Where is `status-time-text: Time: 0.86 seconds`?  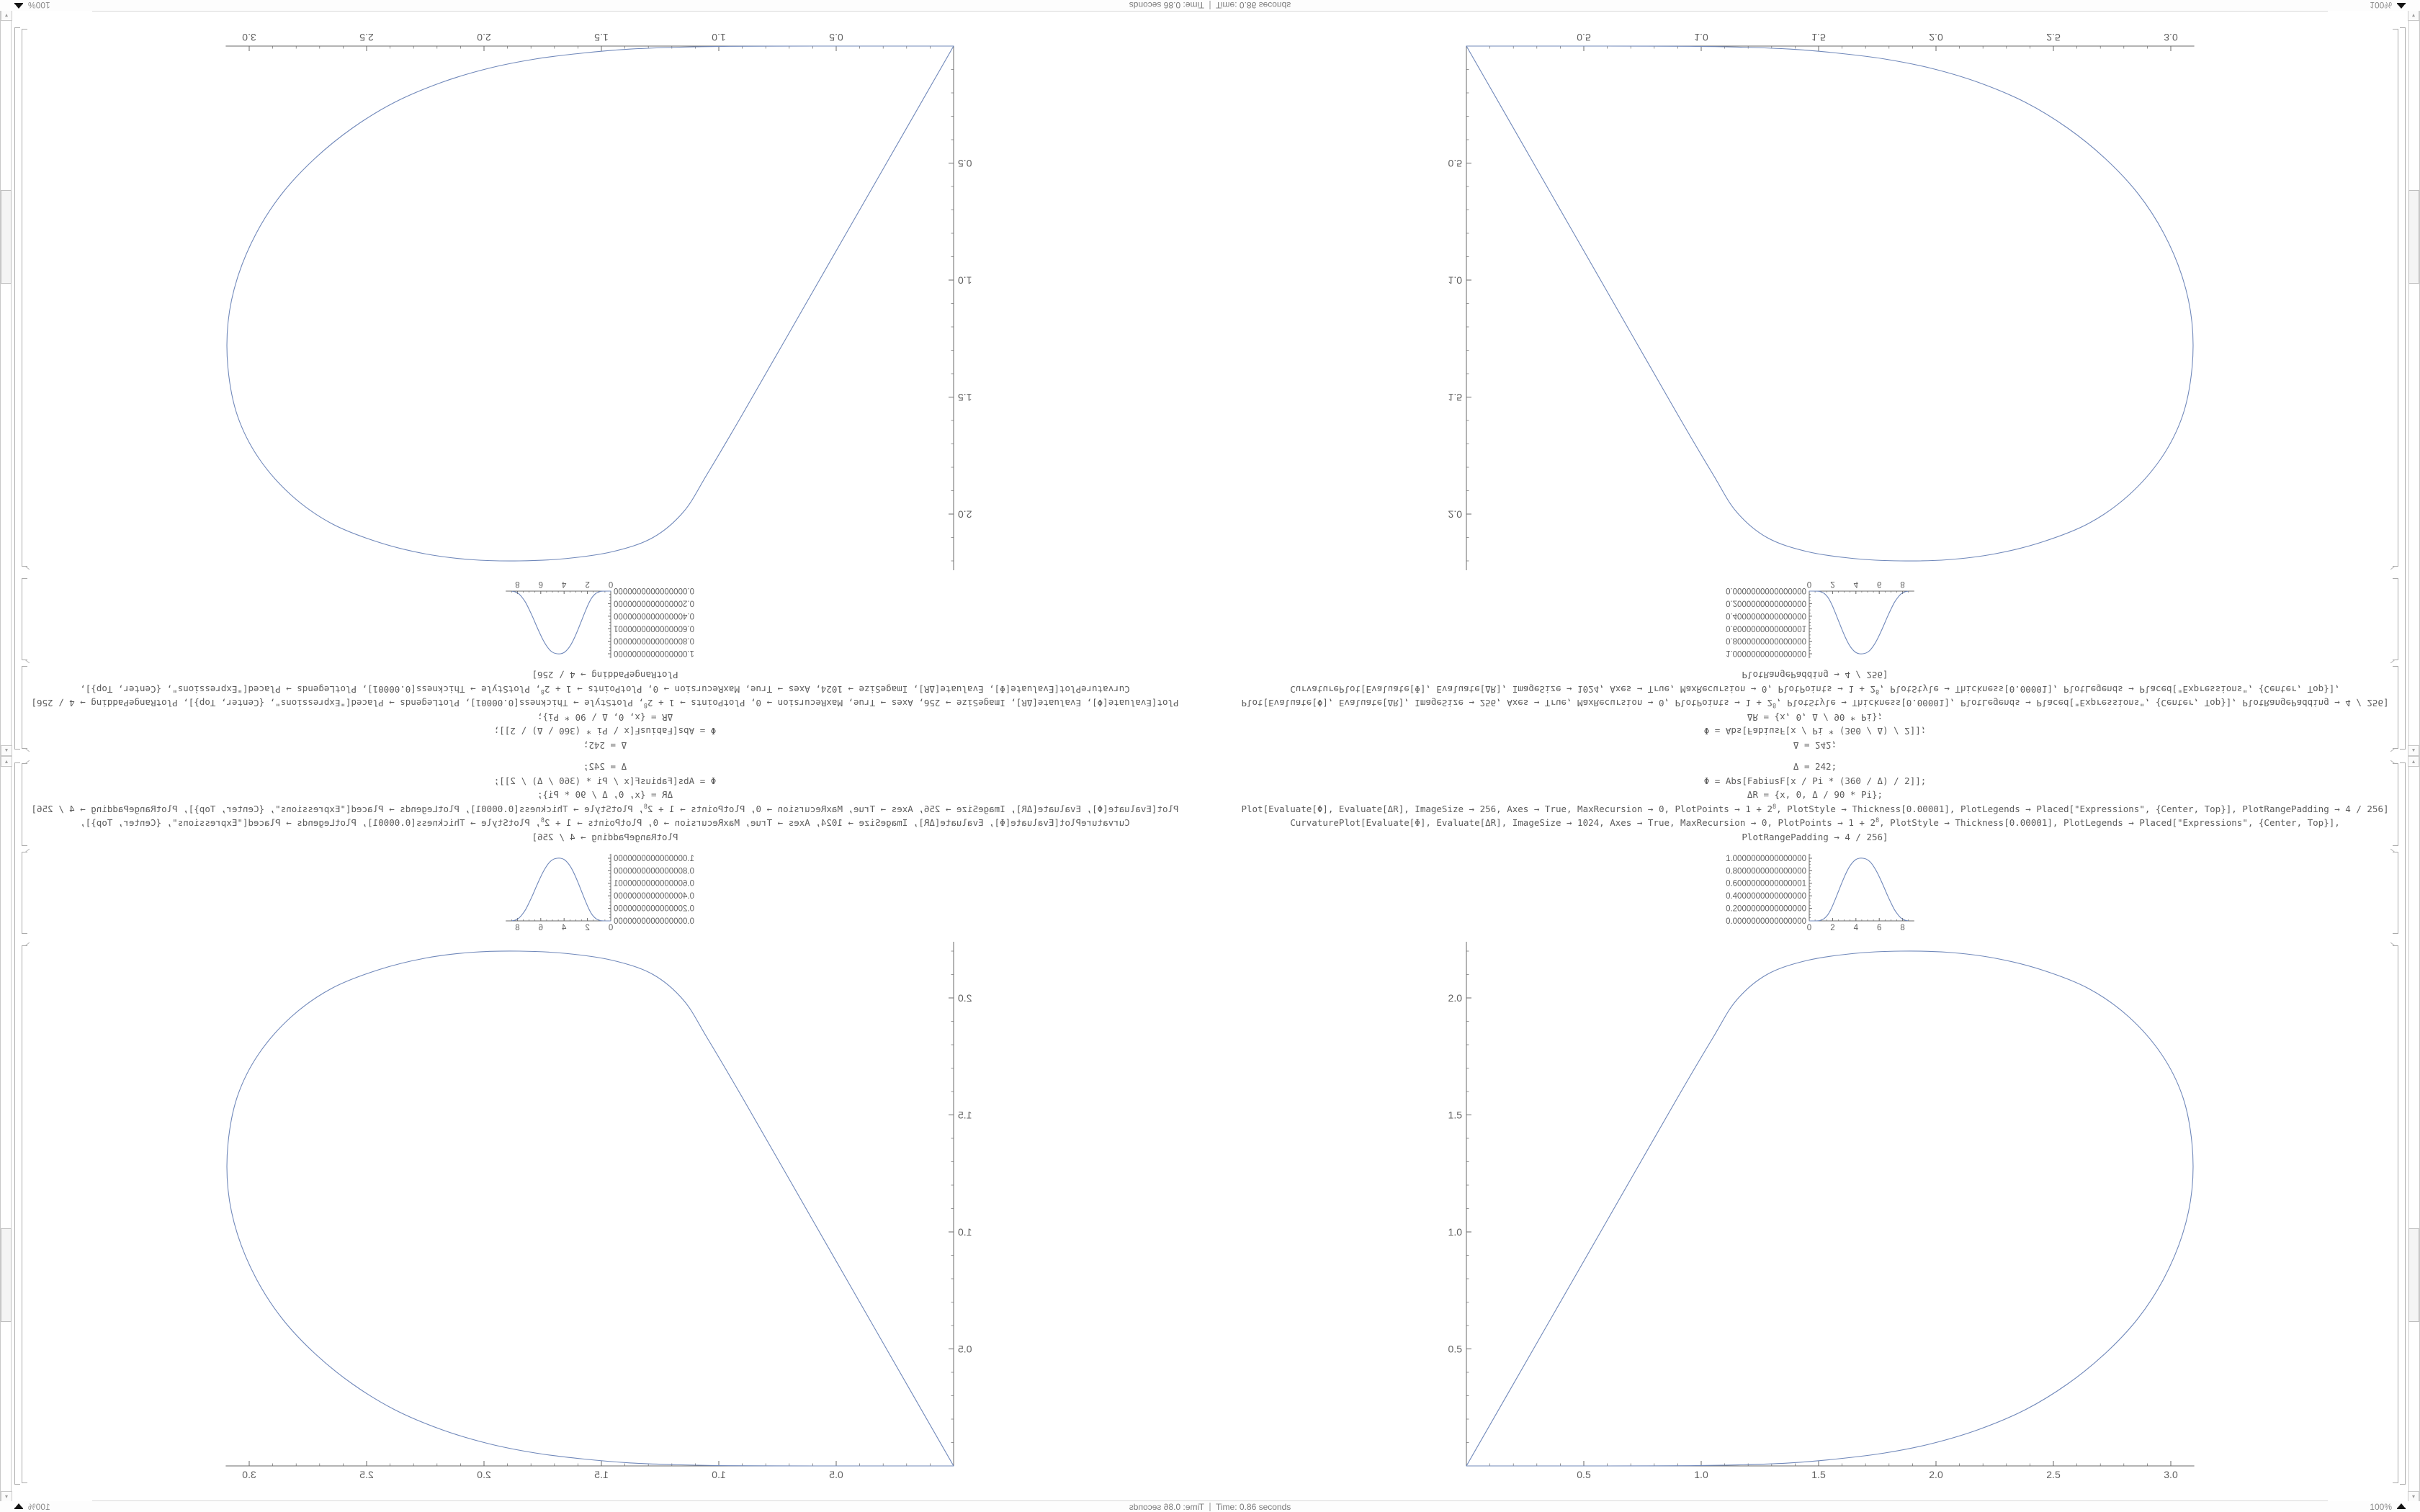 status-time-text: Time: 0.86 seconds is located at coordinates (1166, 1507).